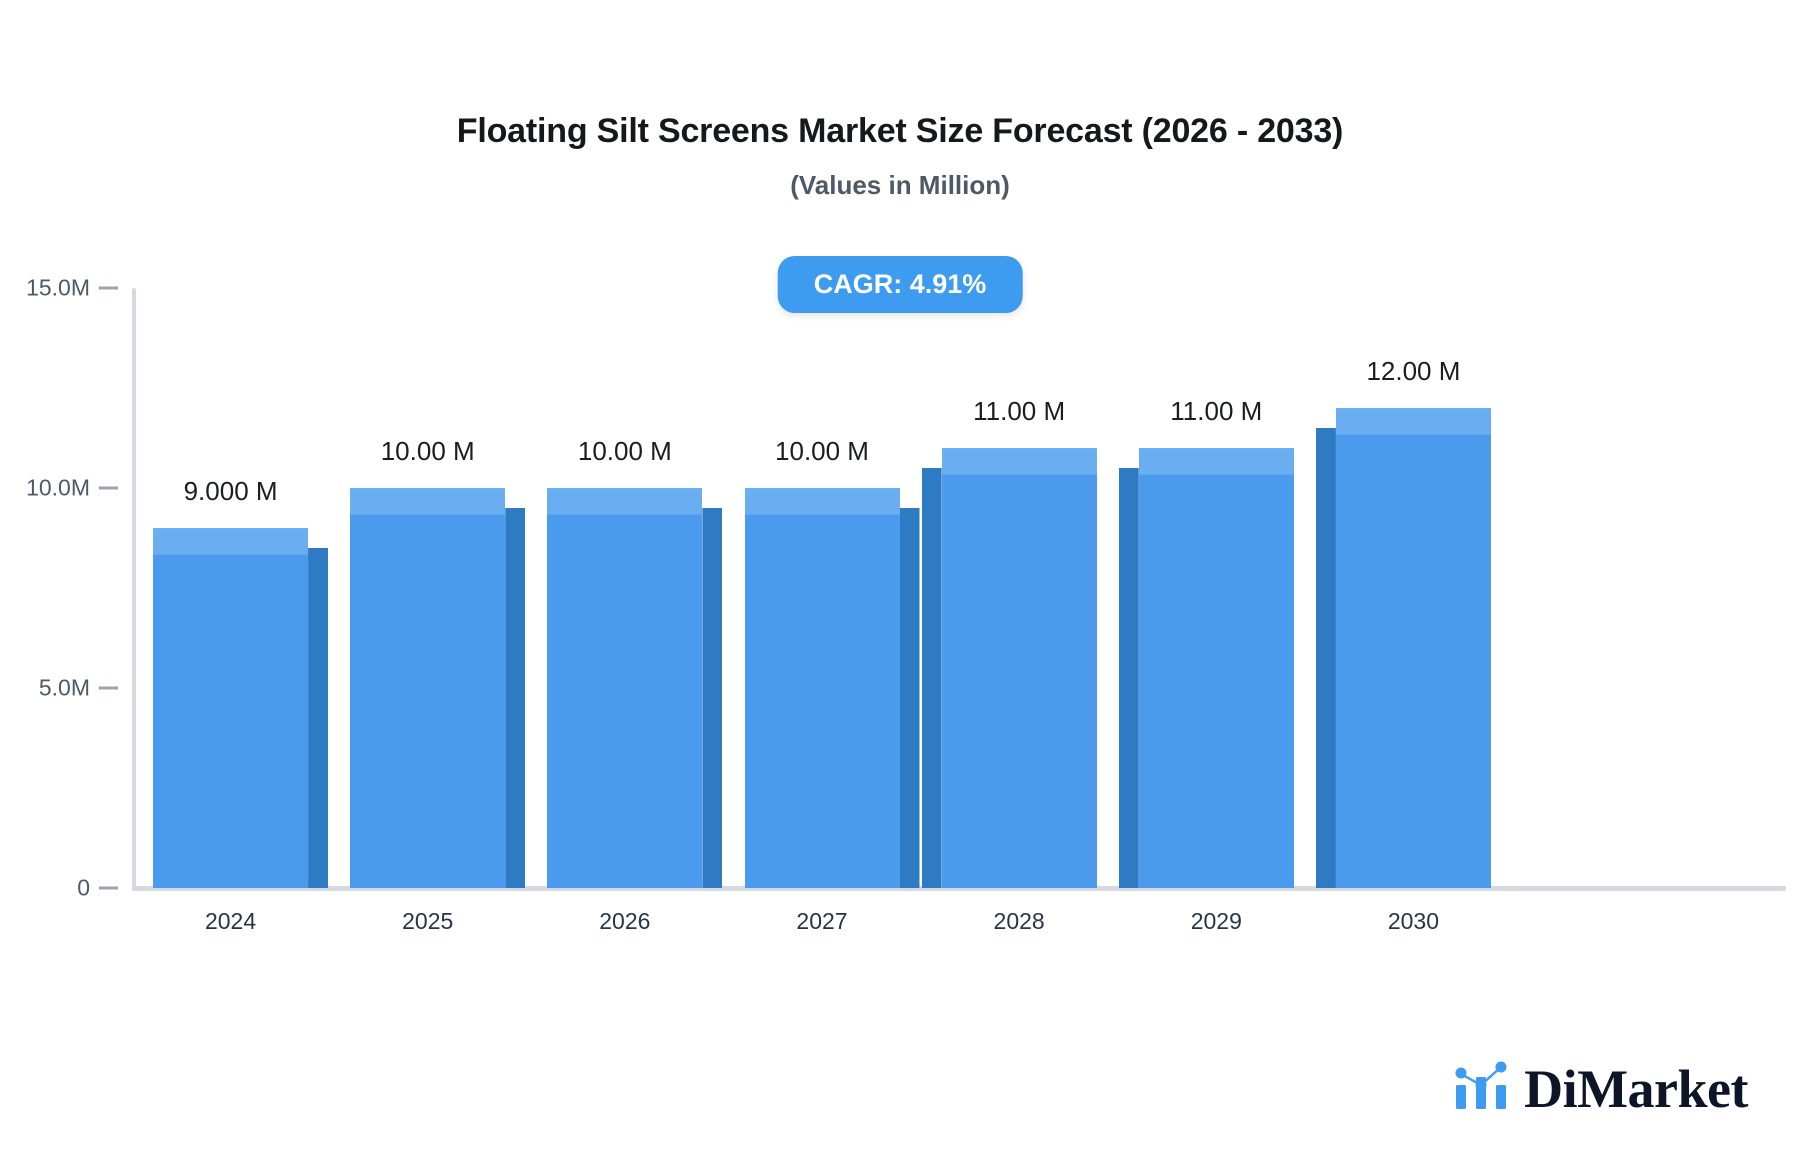 This screenshot has width=1800, height=1156. What do you see at coordinates (1482, 1088) in the screenshot?
I see `bar-chart-logo-icon` at bounding box center [1482, 1088].